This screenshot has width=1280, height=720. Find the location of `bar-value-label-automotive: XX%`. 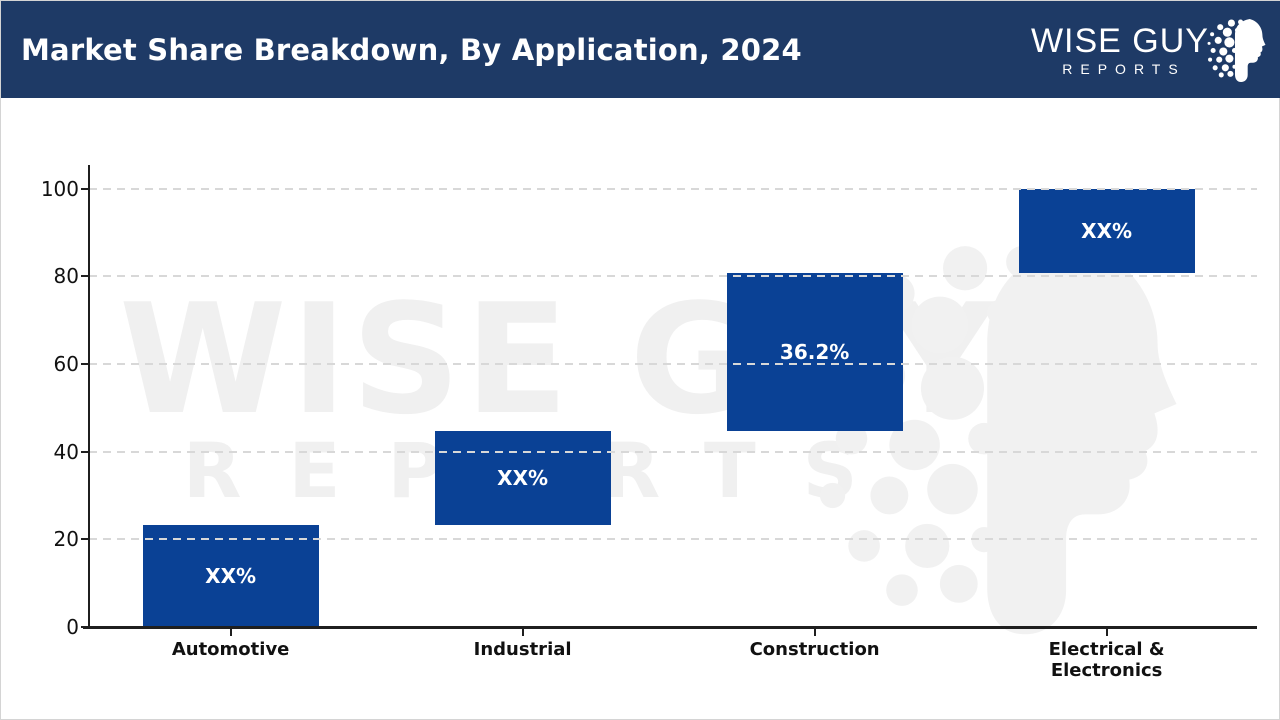

bar-value-label-automotive: XX% is located at coordinates (231, 576).